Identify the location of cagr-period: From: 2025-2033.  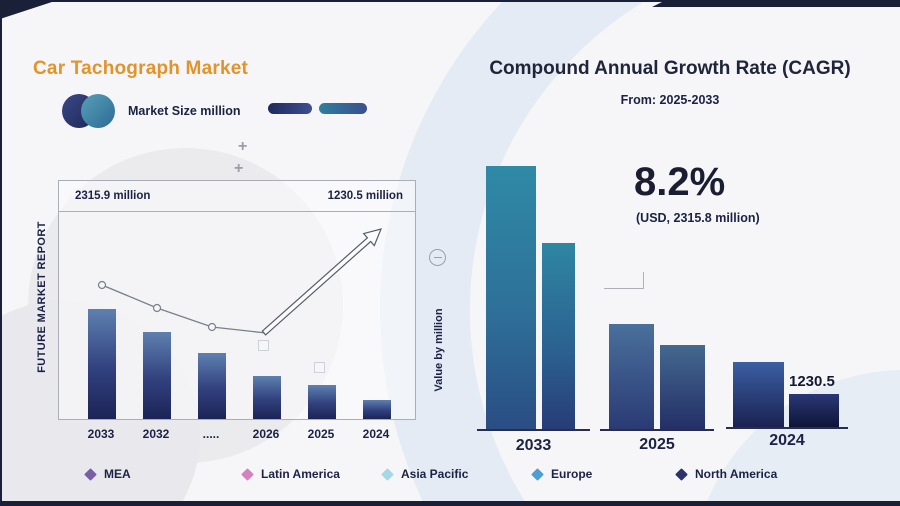
(670, 100).